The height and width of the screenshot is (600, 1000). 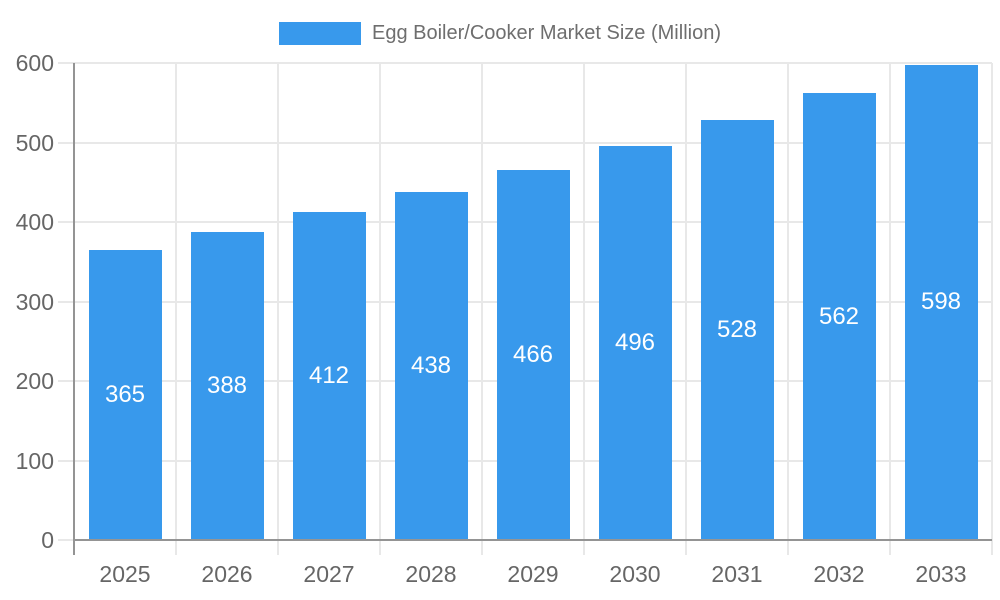 I want to click on y-tick-label: 0, so click(x=47, y=540).